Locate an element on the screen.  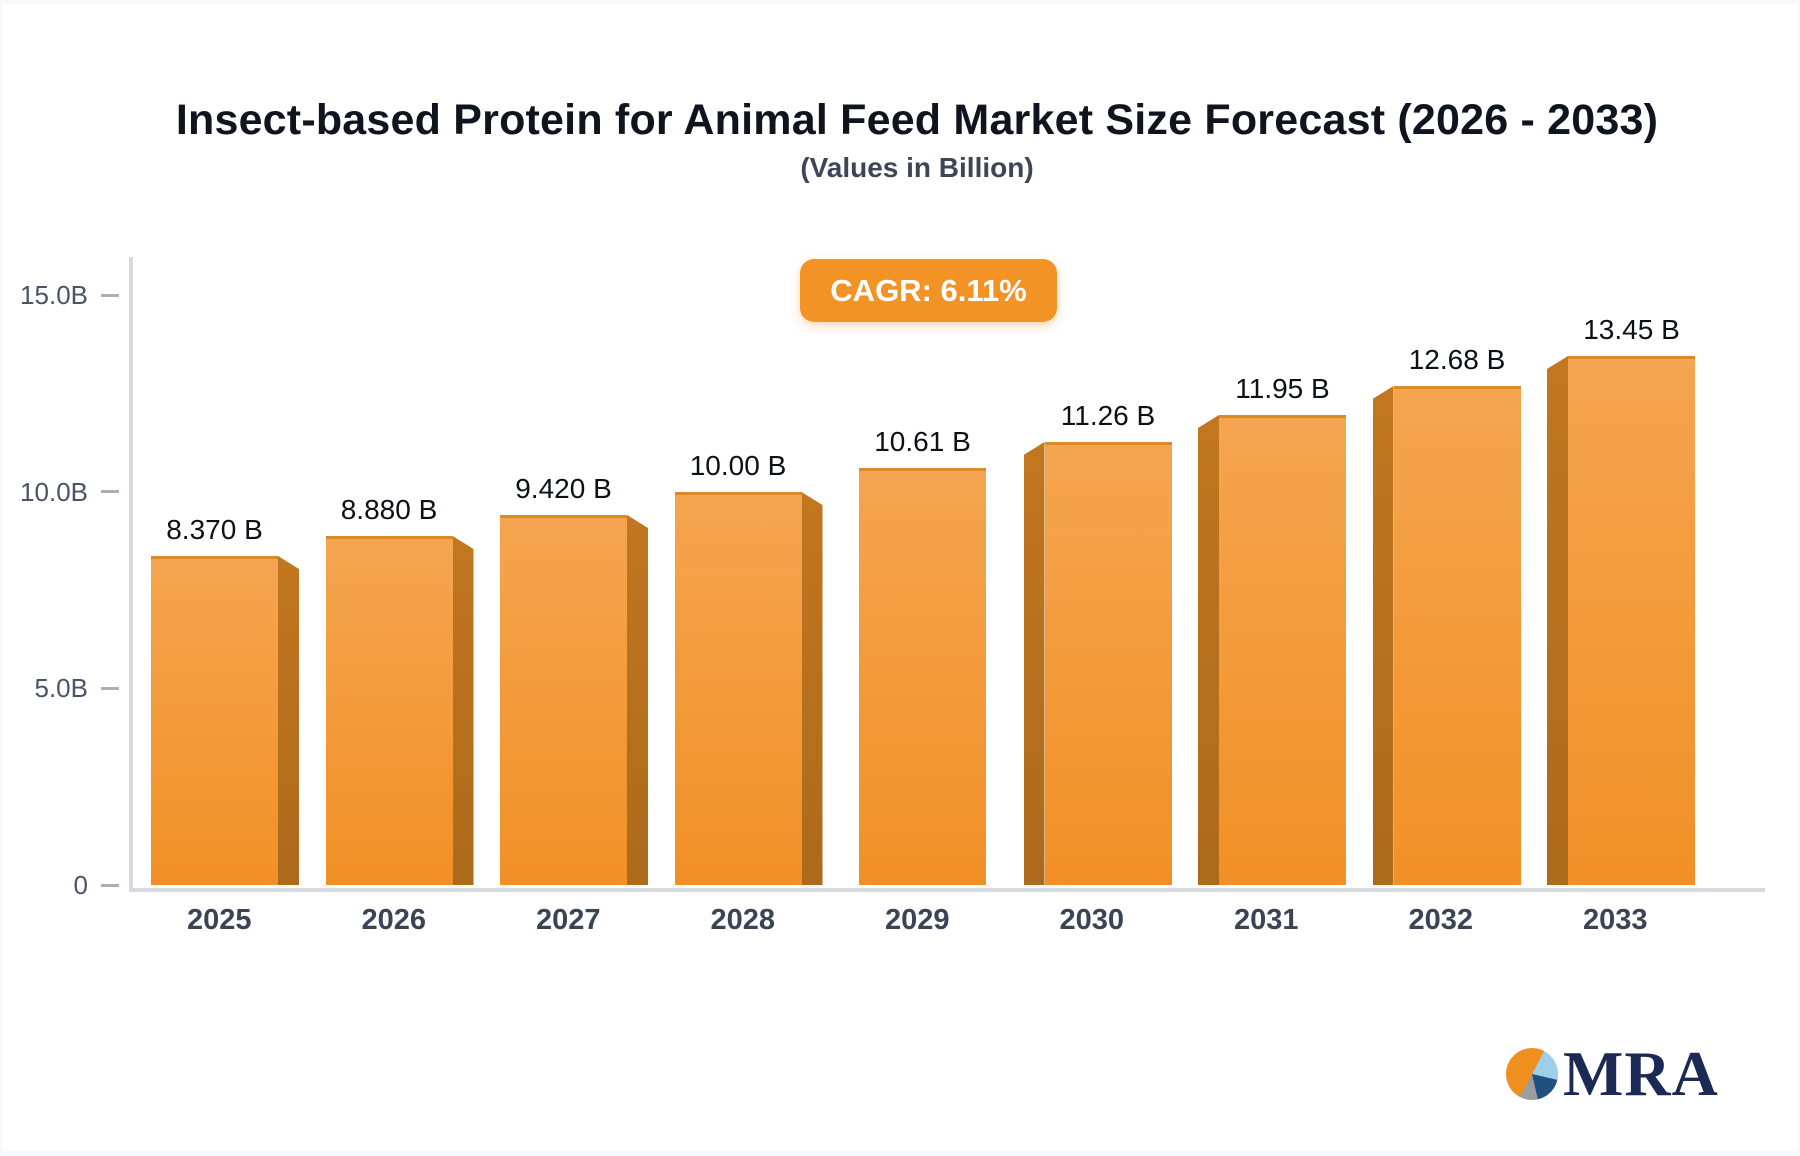
bar-value-label-2028: 10.00 B is located at coordinates (738, 465).